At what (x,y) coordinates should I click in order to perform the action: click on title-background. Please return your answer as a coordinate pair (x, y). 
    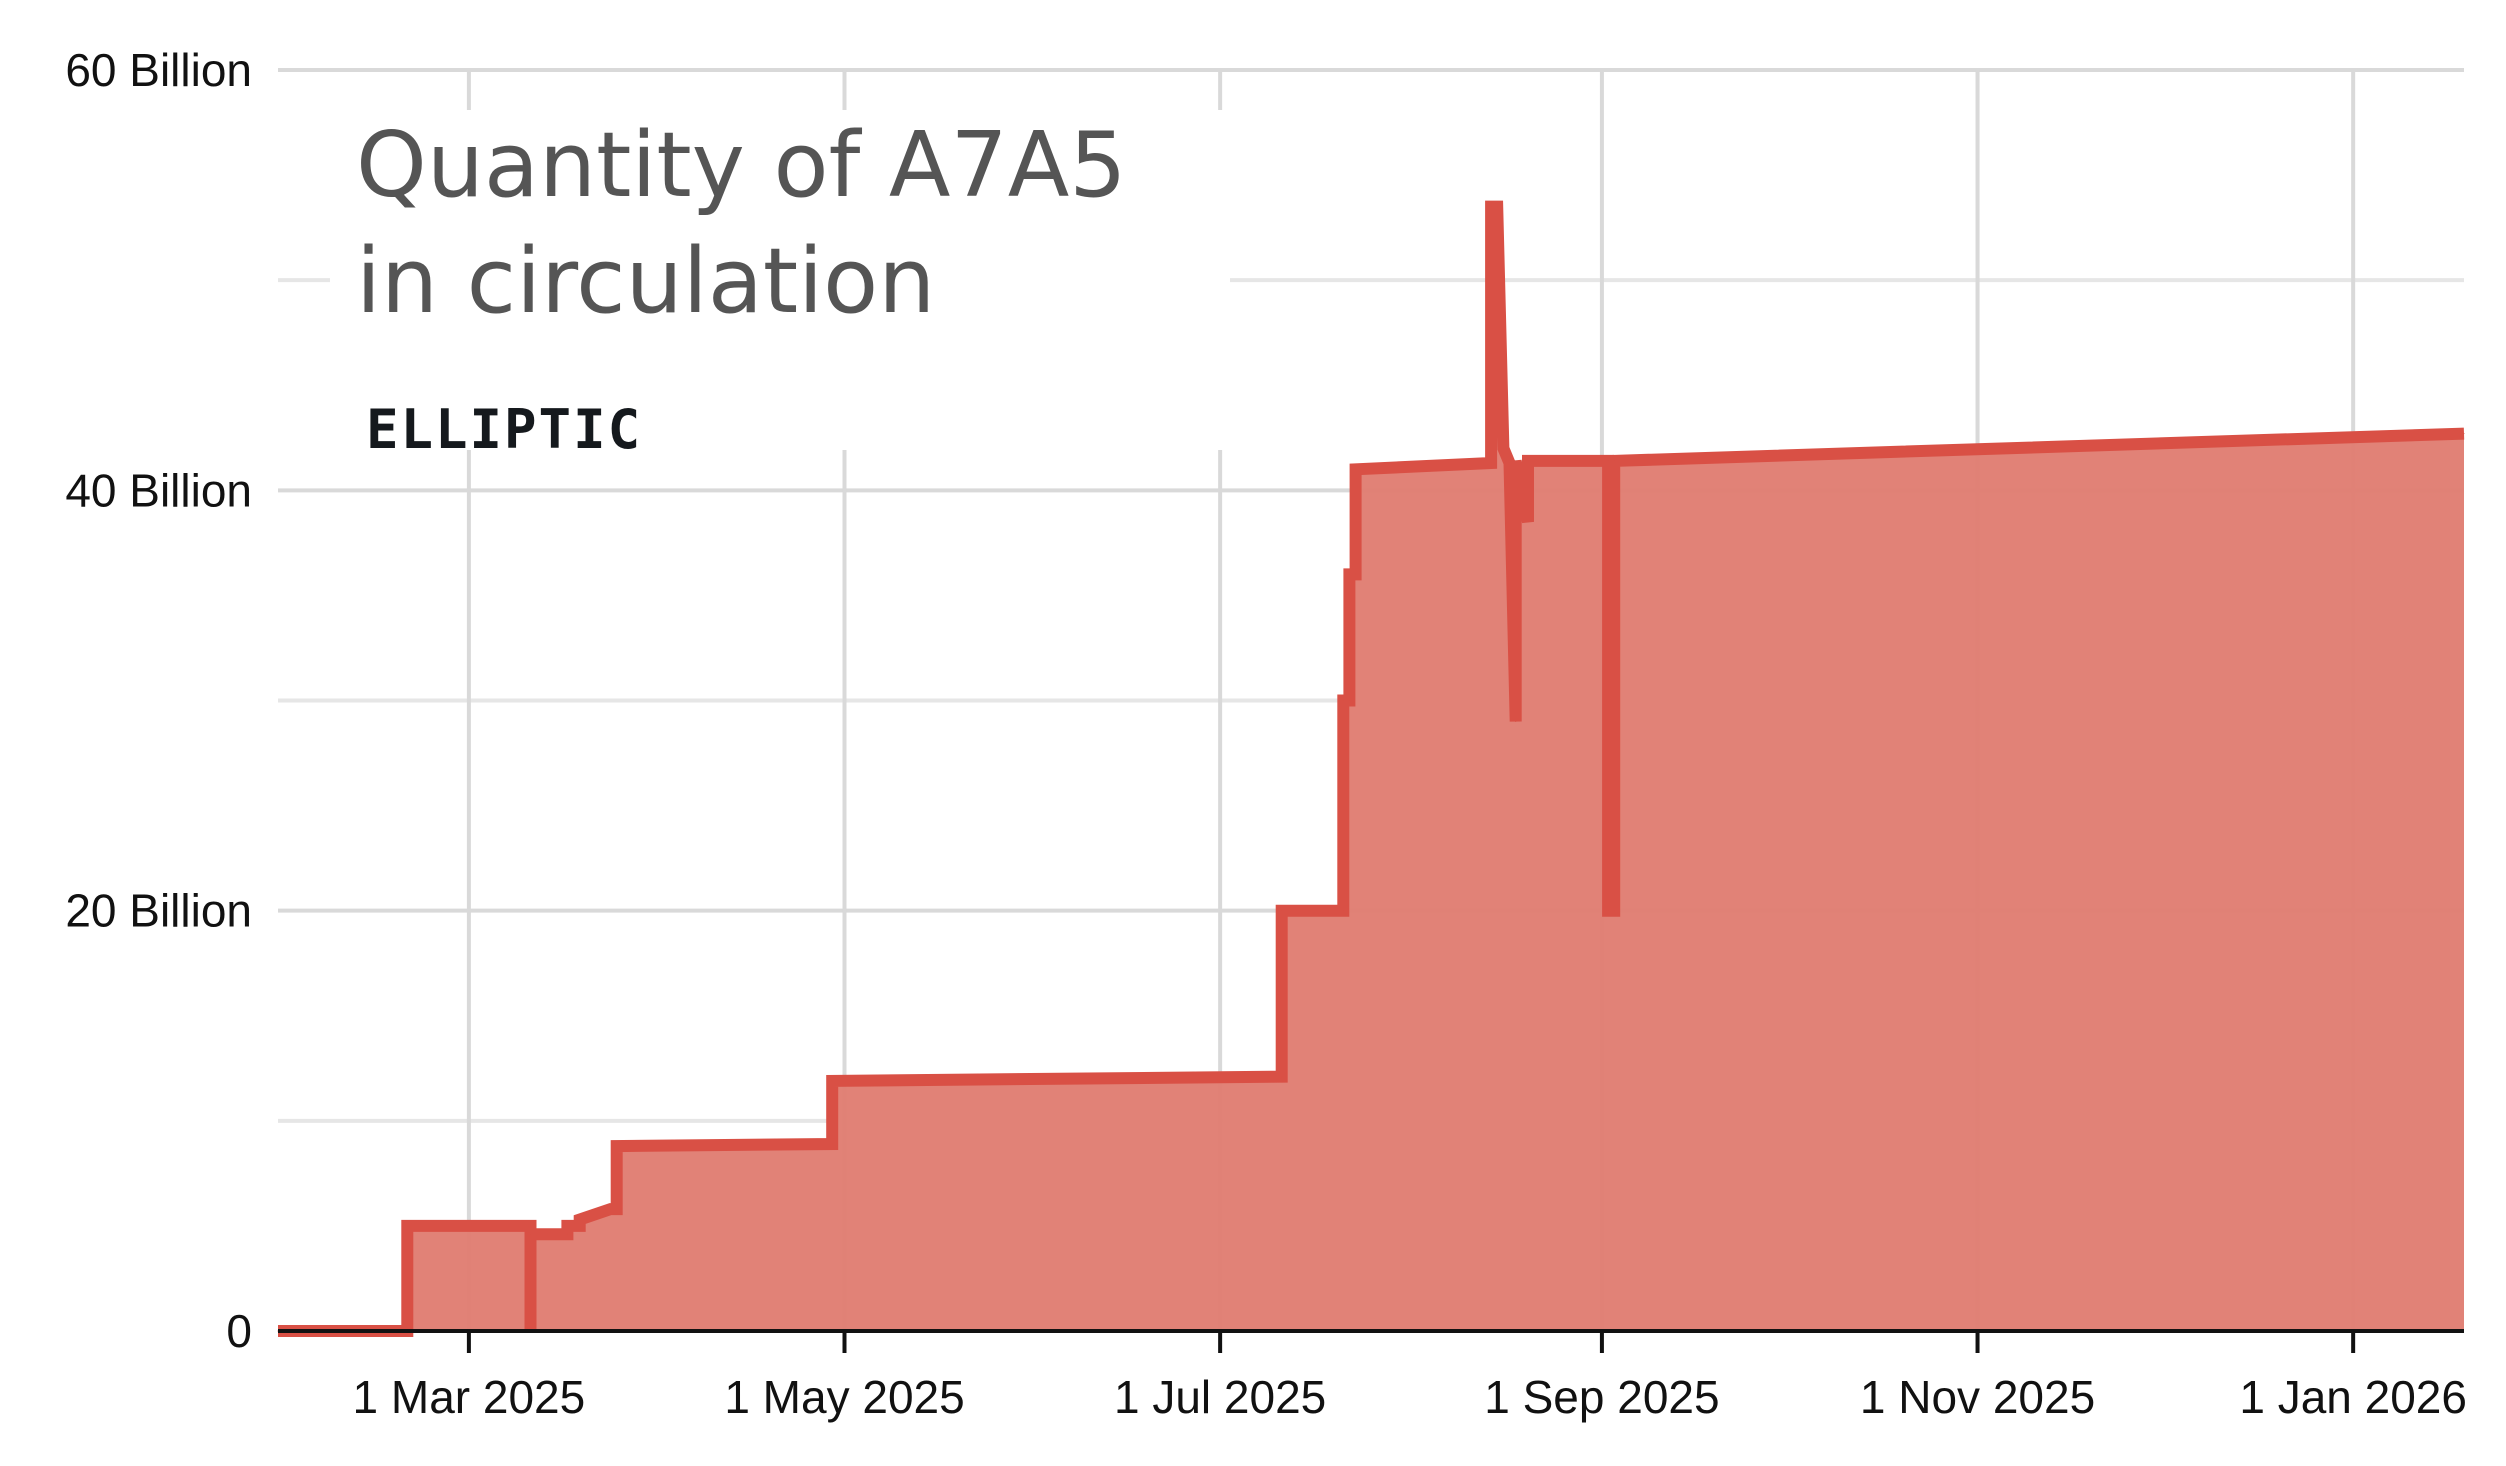
    Looking at the image, I should click on (780, 280).